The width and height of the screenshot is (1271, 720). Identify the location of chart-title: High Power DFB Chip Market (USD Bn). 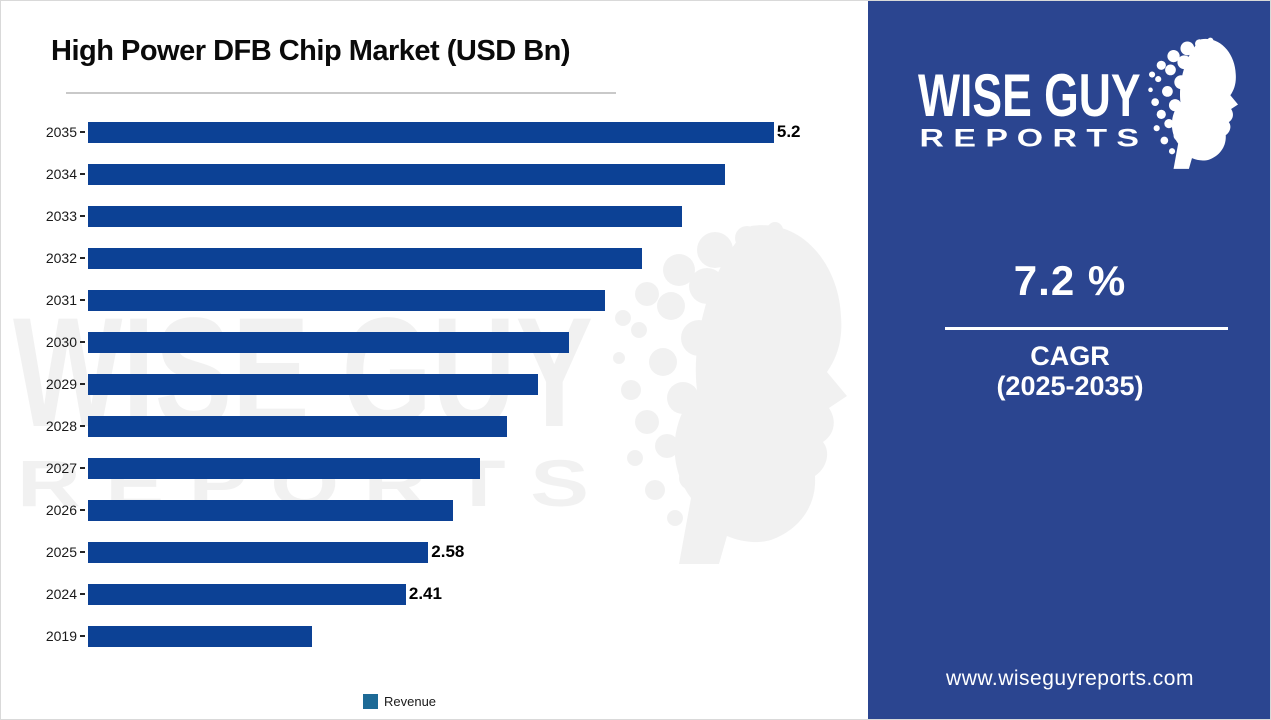
(311, 51).